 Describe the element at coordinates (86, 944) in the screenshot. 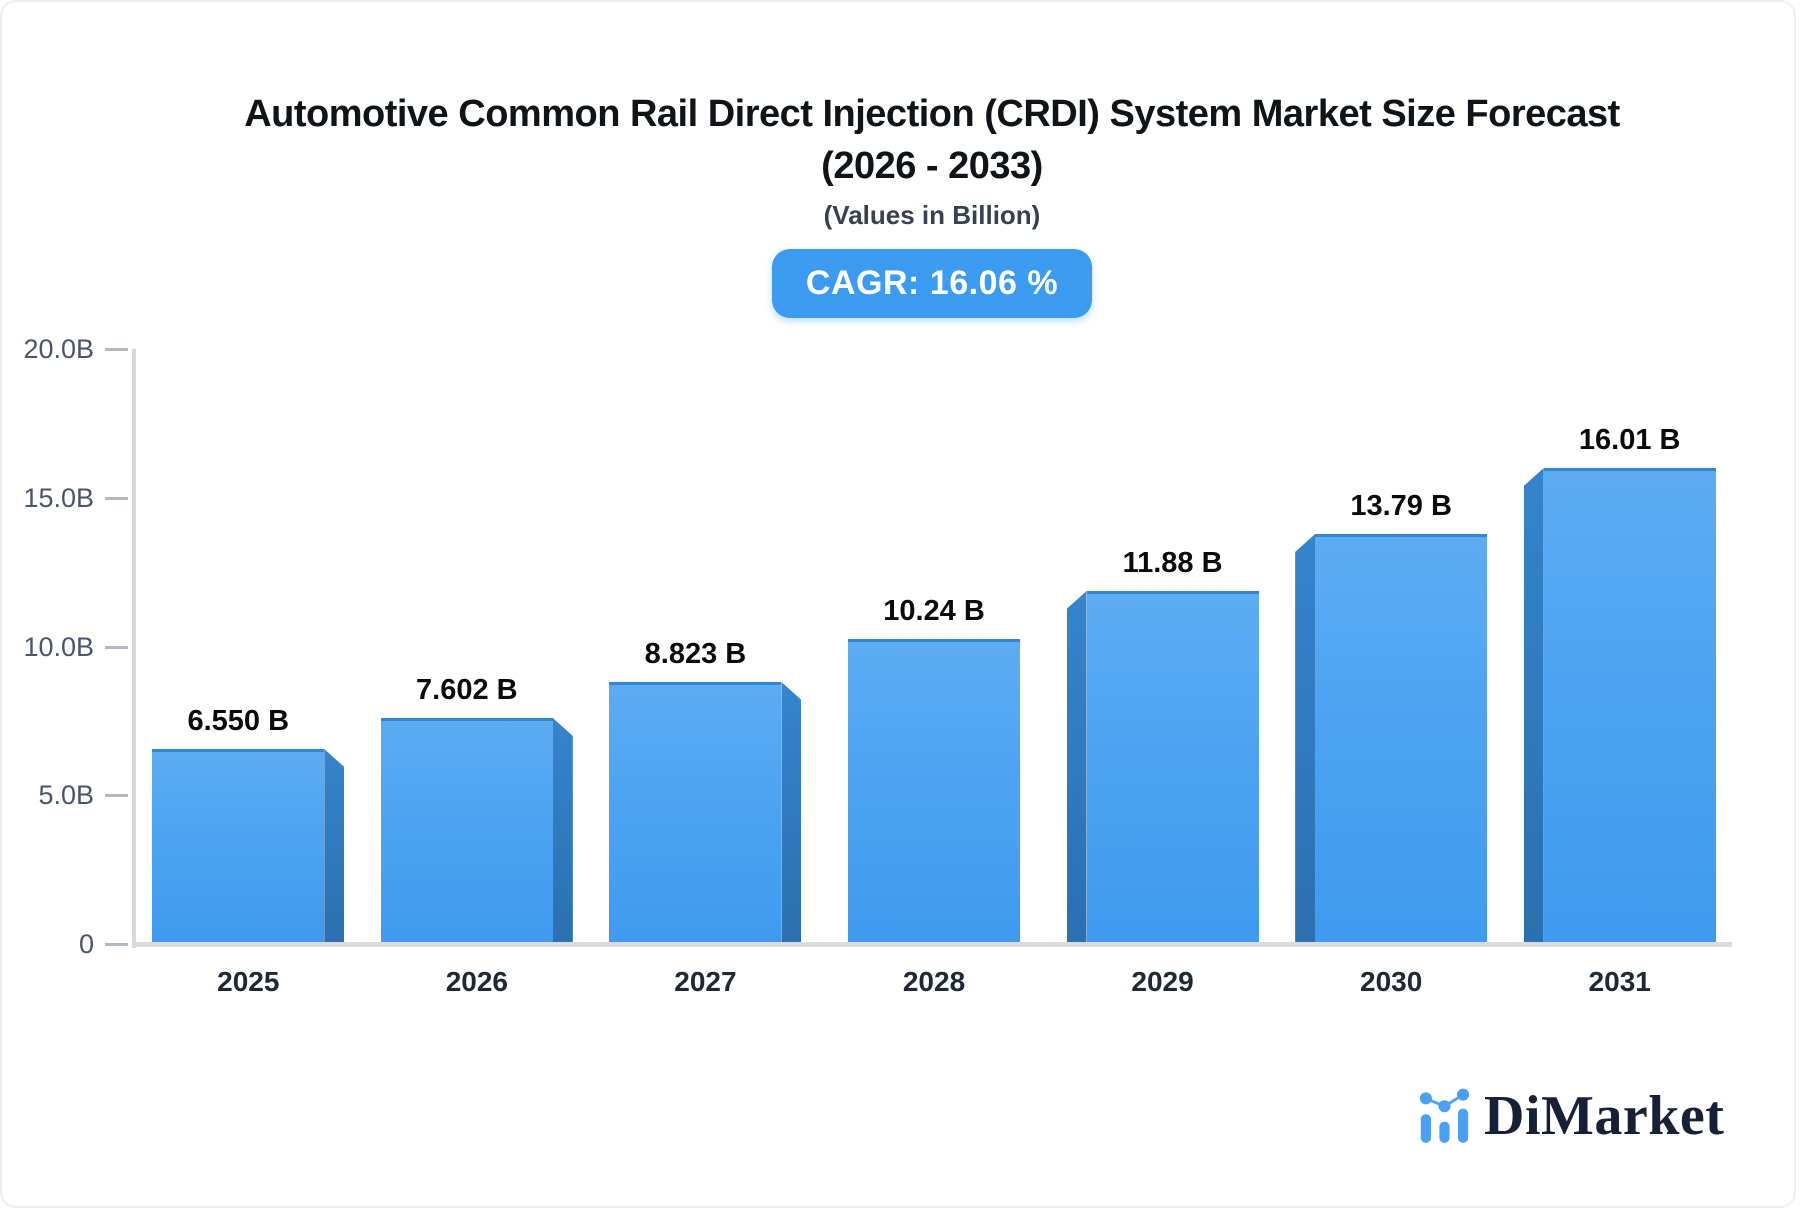

I see `y-tick-label: 0` at that location.